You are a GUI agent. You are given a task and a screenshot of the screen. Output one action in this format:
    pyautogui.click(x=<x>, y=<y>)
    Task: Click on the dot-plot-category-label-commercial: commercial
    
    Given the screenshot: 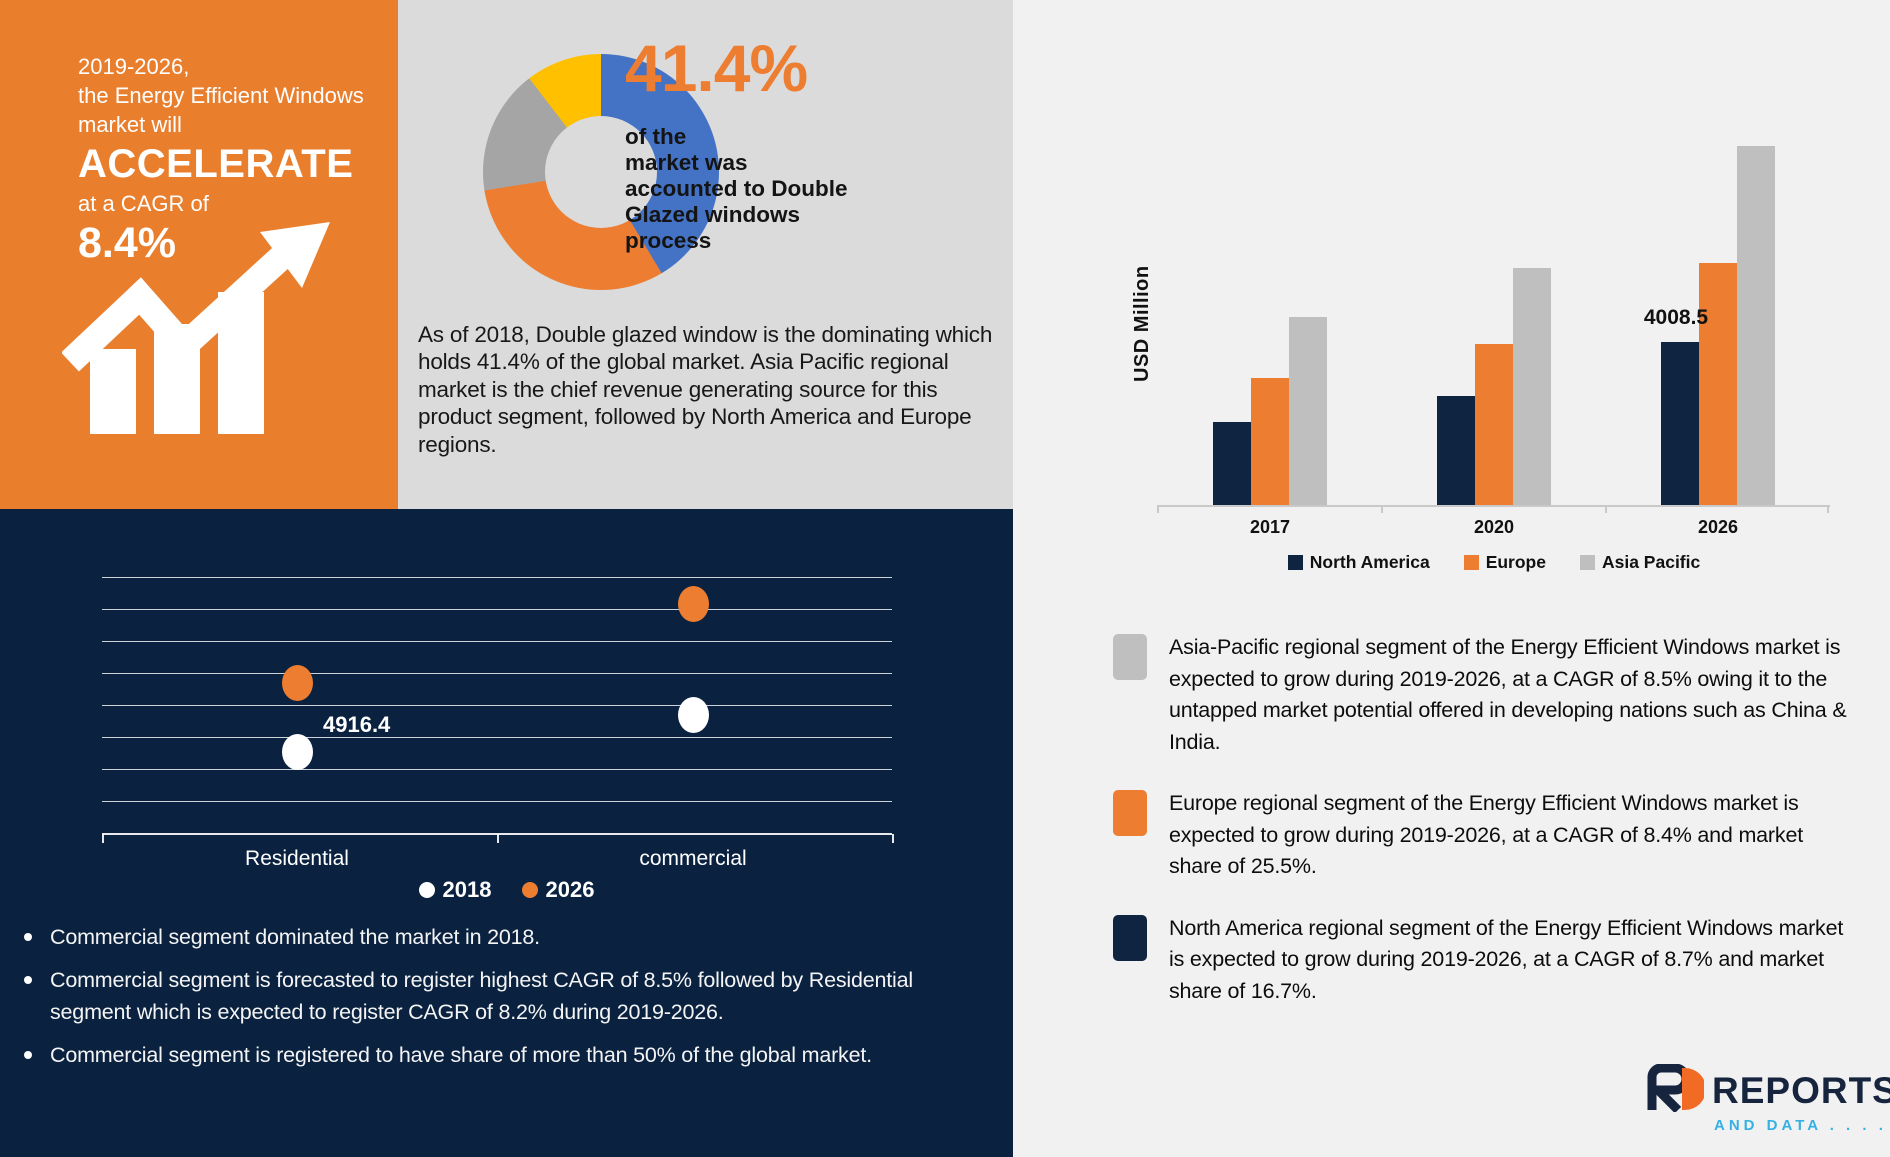 What is the action you would take?
    pyautogui.click(x=693, y=858)
    